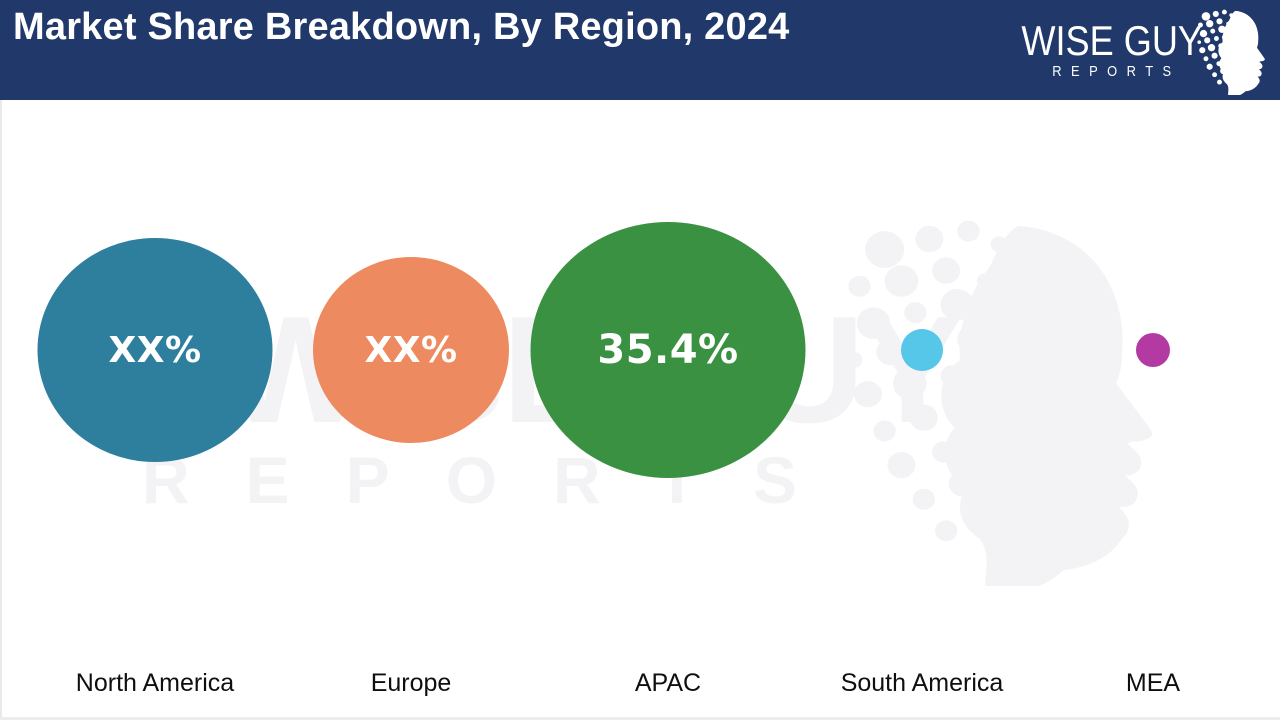  I want to click on bubble-value-label: 35.4%, so click(668, 350).